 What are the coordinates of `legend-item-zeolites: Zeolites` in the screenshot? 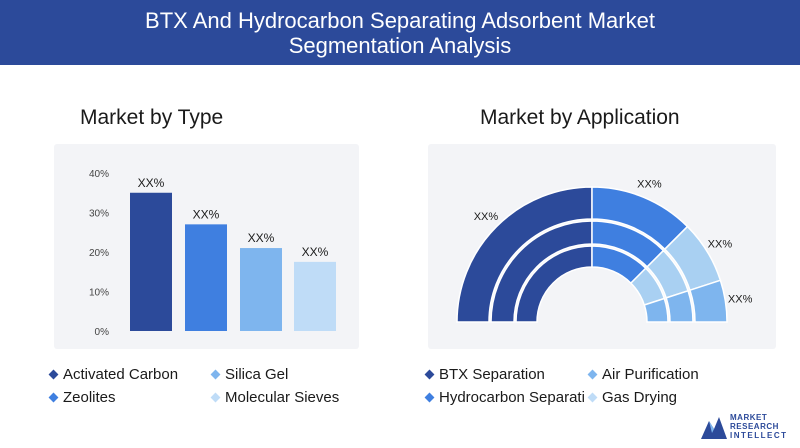 It's located at (82, 397).